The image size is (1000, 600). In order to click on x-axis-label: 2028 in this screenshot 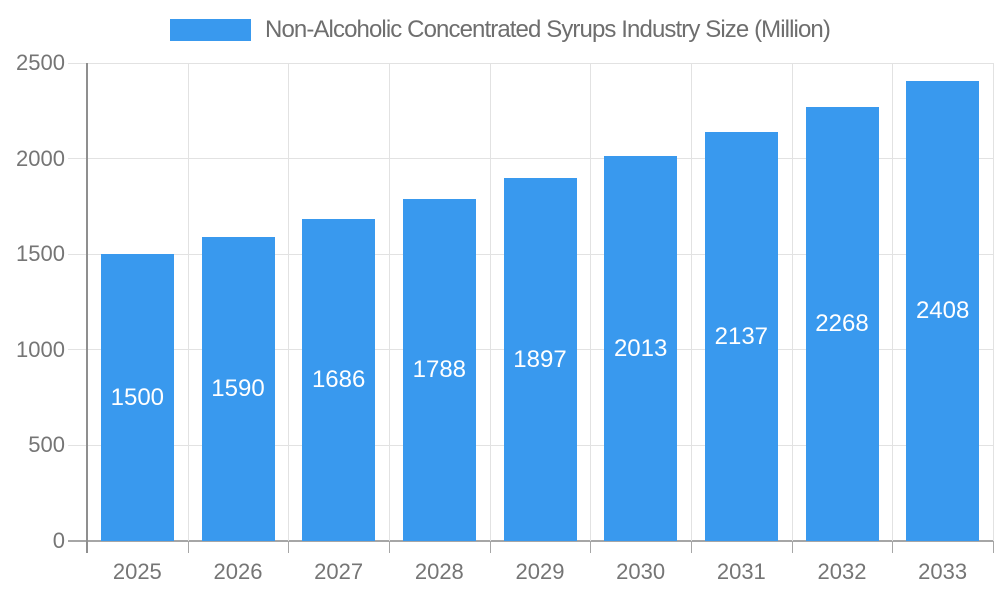, I will do `click(439, 571)`.